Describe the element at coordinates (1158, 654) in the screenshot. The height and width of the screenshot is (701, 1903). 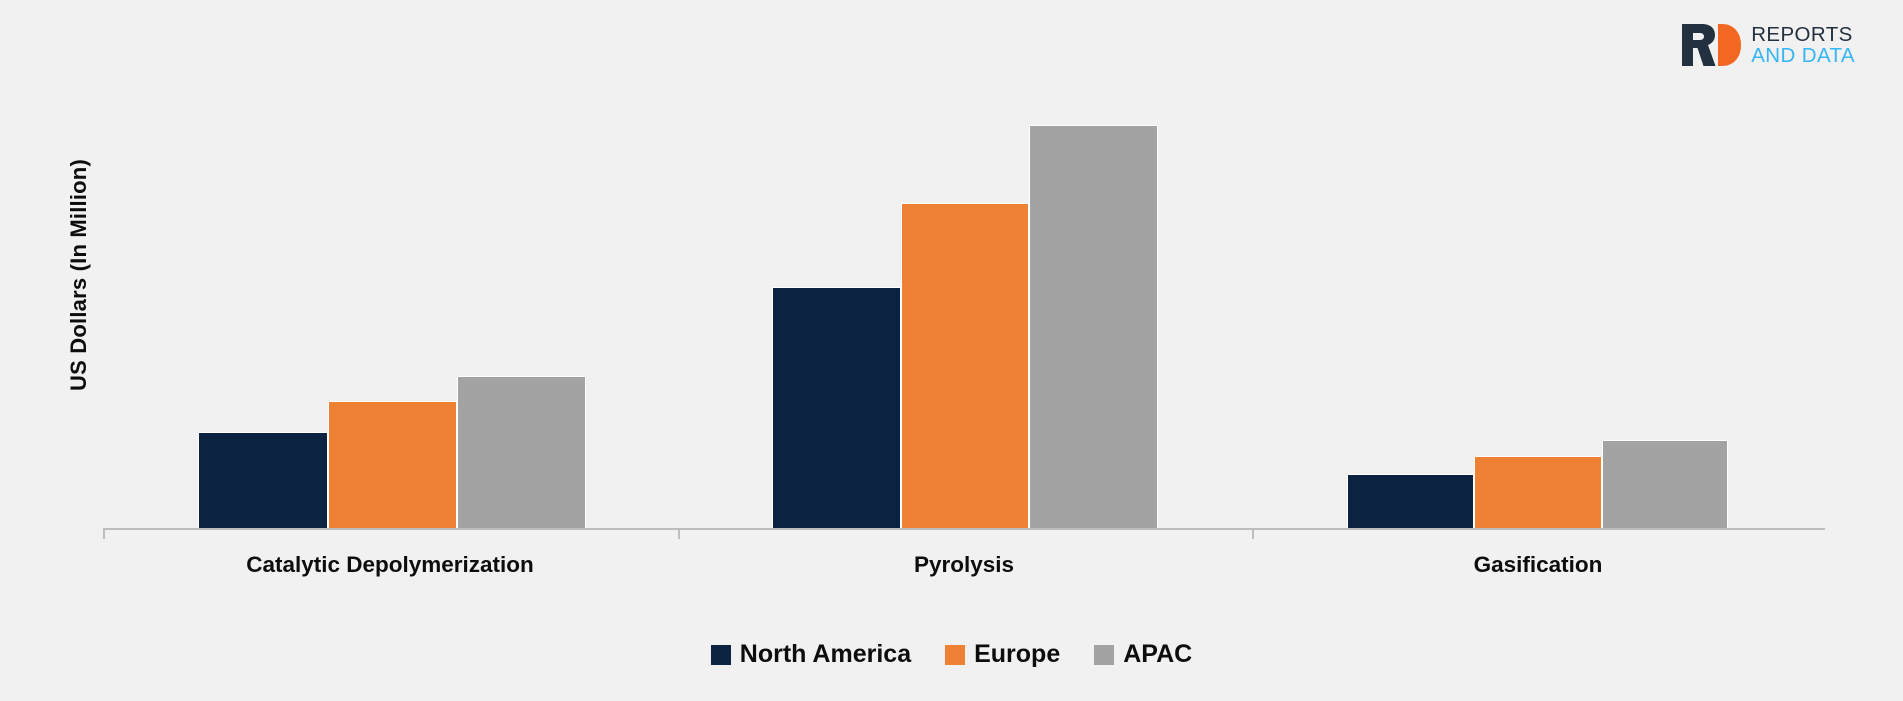
I see `legend-label-apac: APAC` at that location.